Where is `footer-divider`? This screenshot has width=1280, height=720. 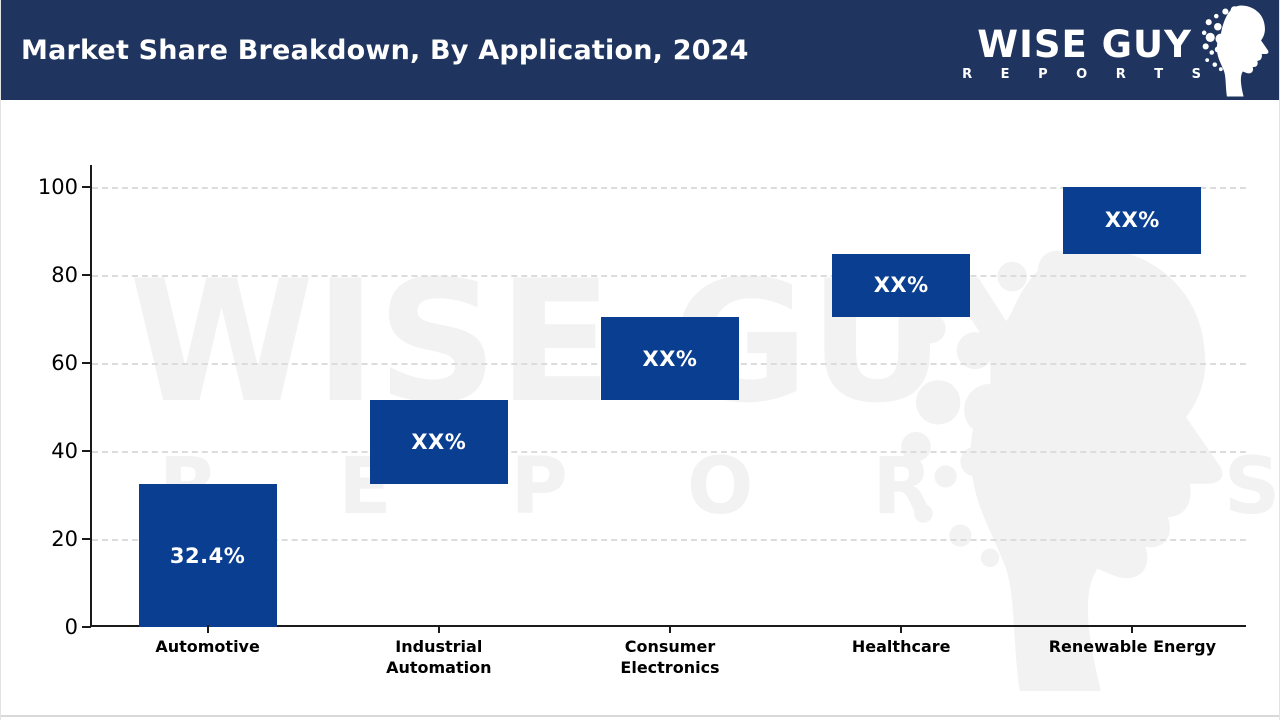
footer-divider is located at coordinates (640, 716).